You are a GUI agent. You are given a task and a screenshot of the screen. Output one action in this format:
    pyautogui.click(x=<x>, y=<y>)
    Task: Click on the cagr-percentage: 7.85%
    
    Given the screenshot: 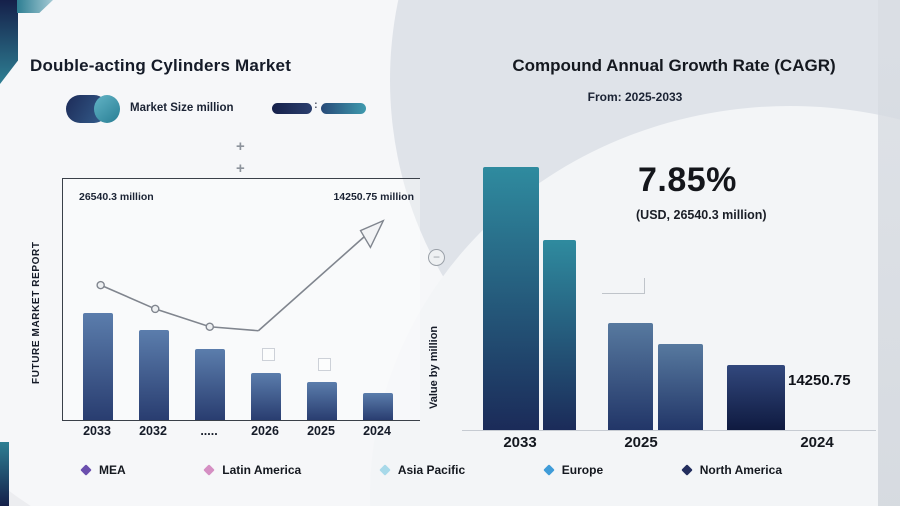 What is the action you would take?
    pyautogui.click(x=687, y=180)
    